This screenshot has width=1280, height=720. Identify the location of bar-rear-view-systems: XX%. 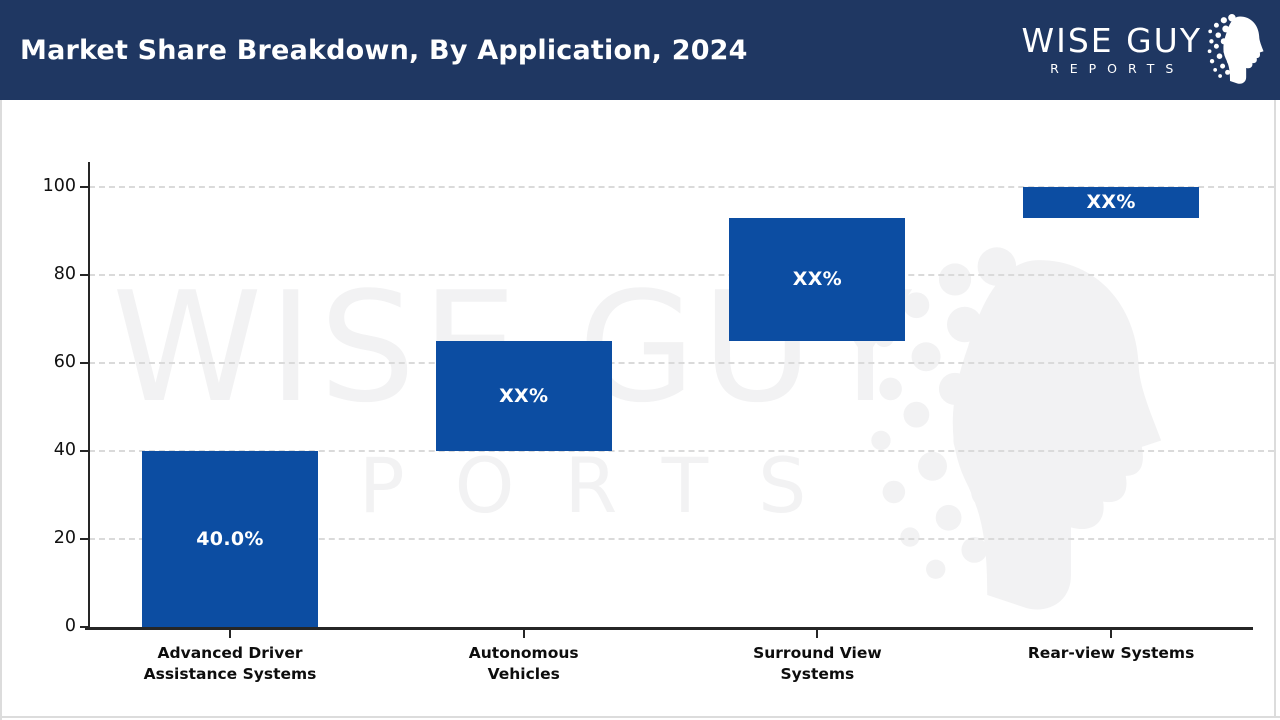
(1111, 202).